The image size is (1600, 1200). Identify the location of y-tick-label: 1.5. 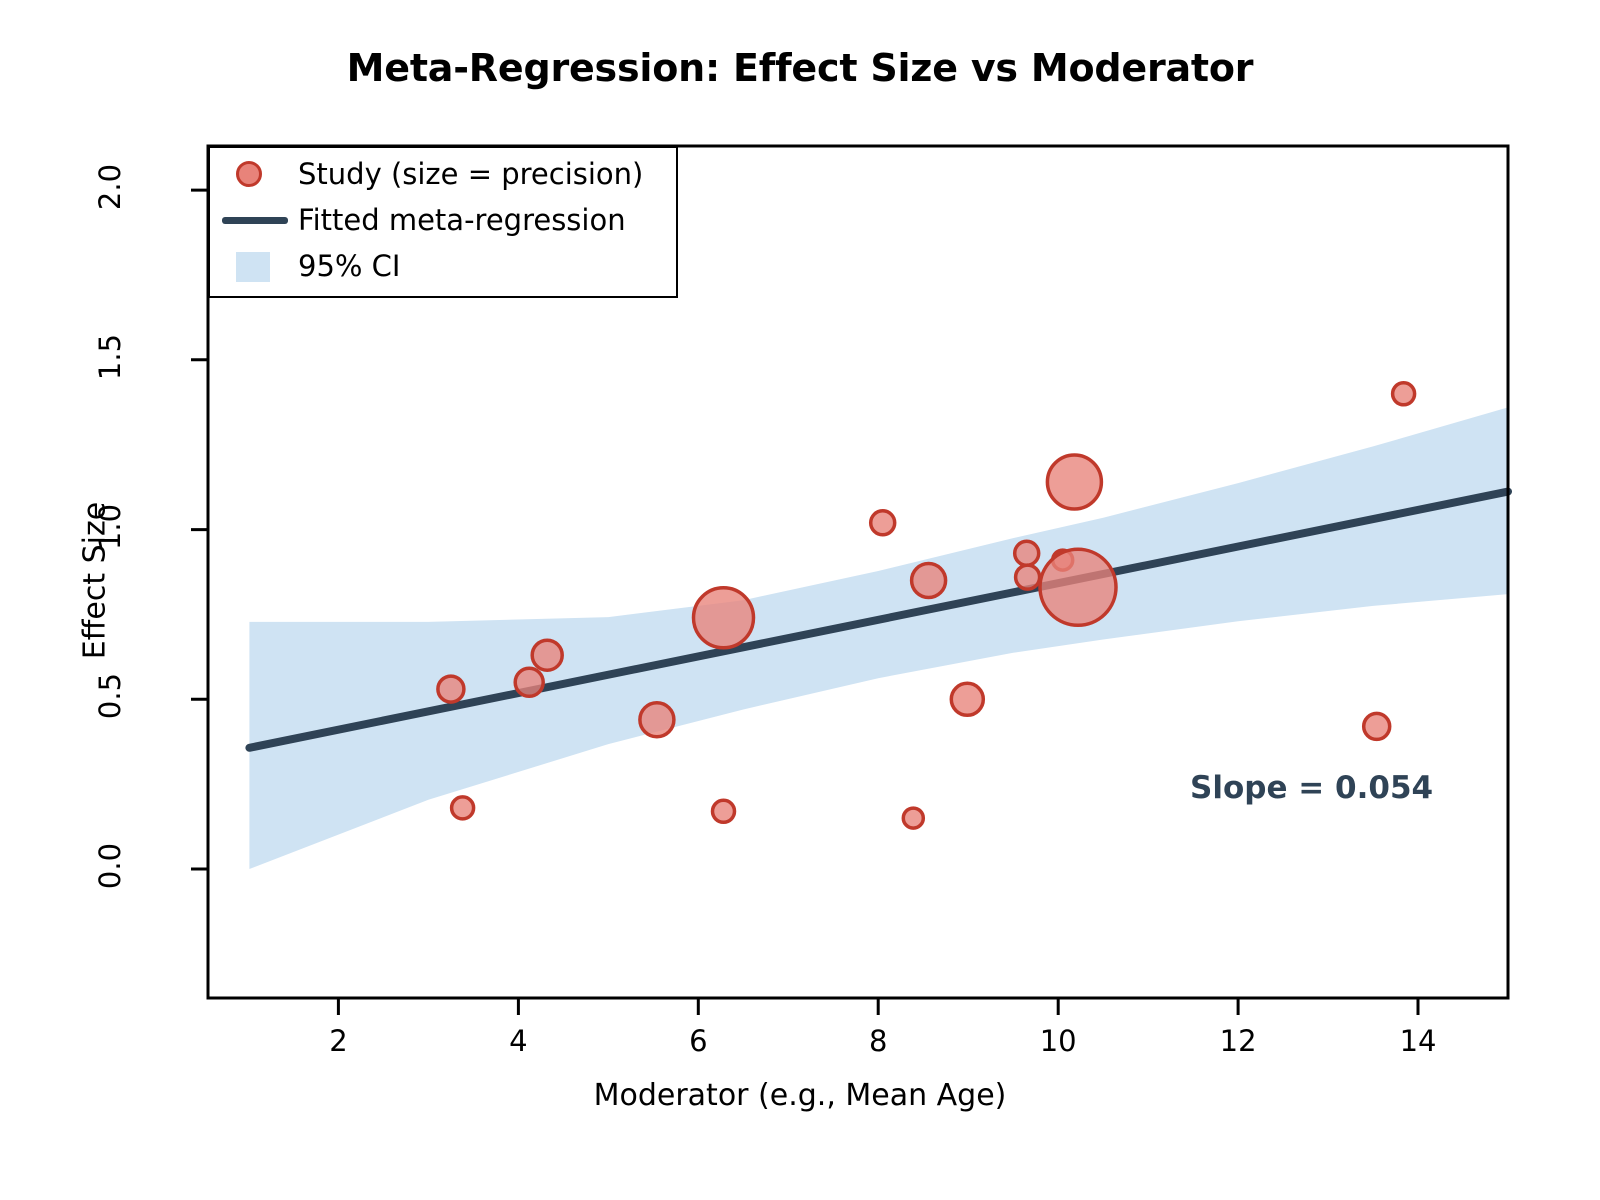
(110, 356).